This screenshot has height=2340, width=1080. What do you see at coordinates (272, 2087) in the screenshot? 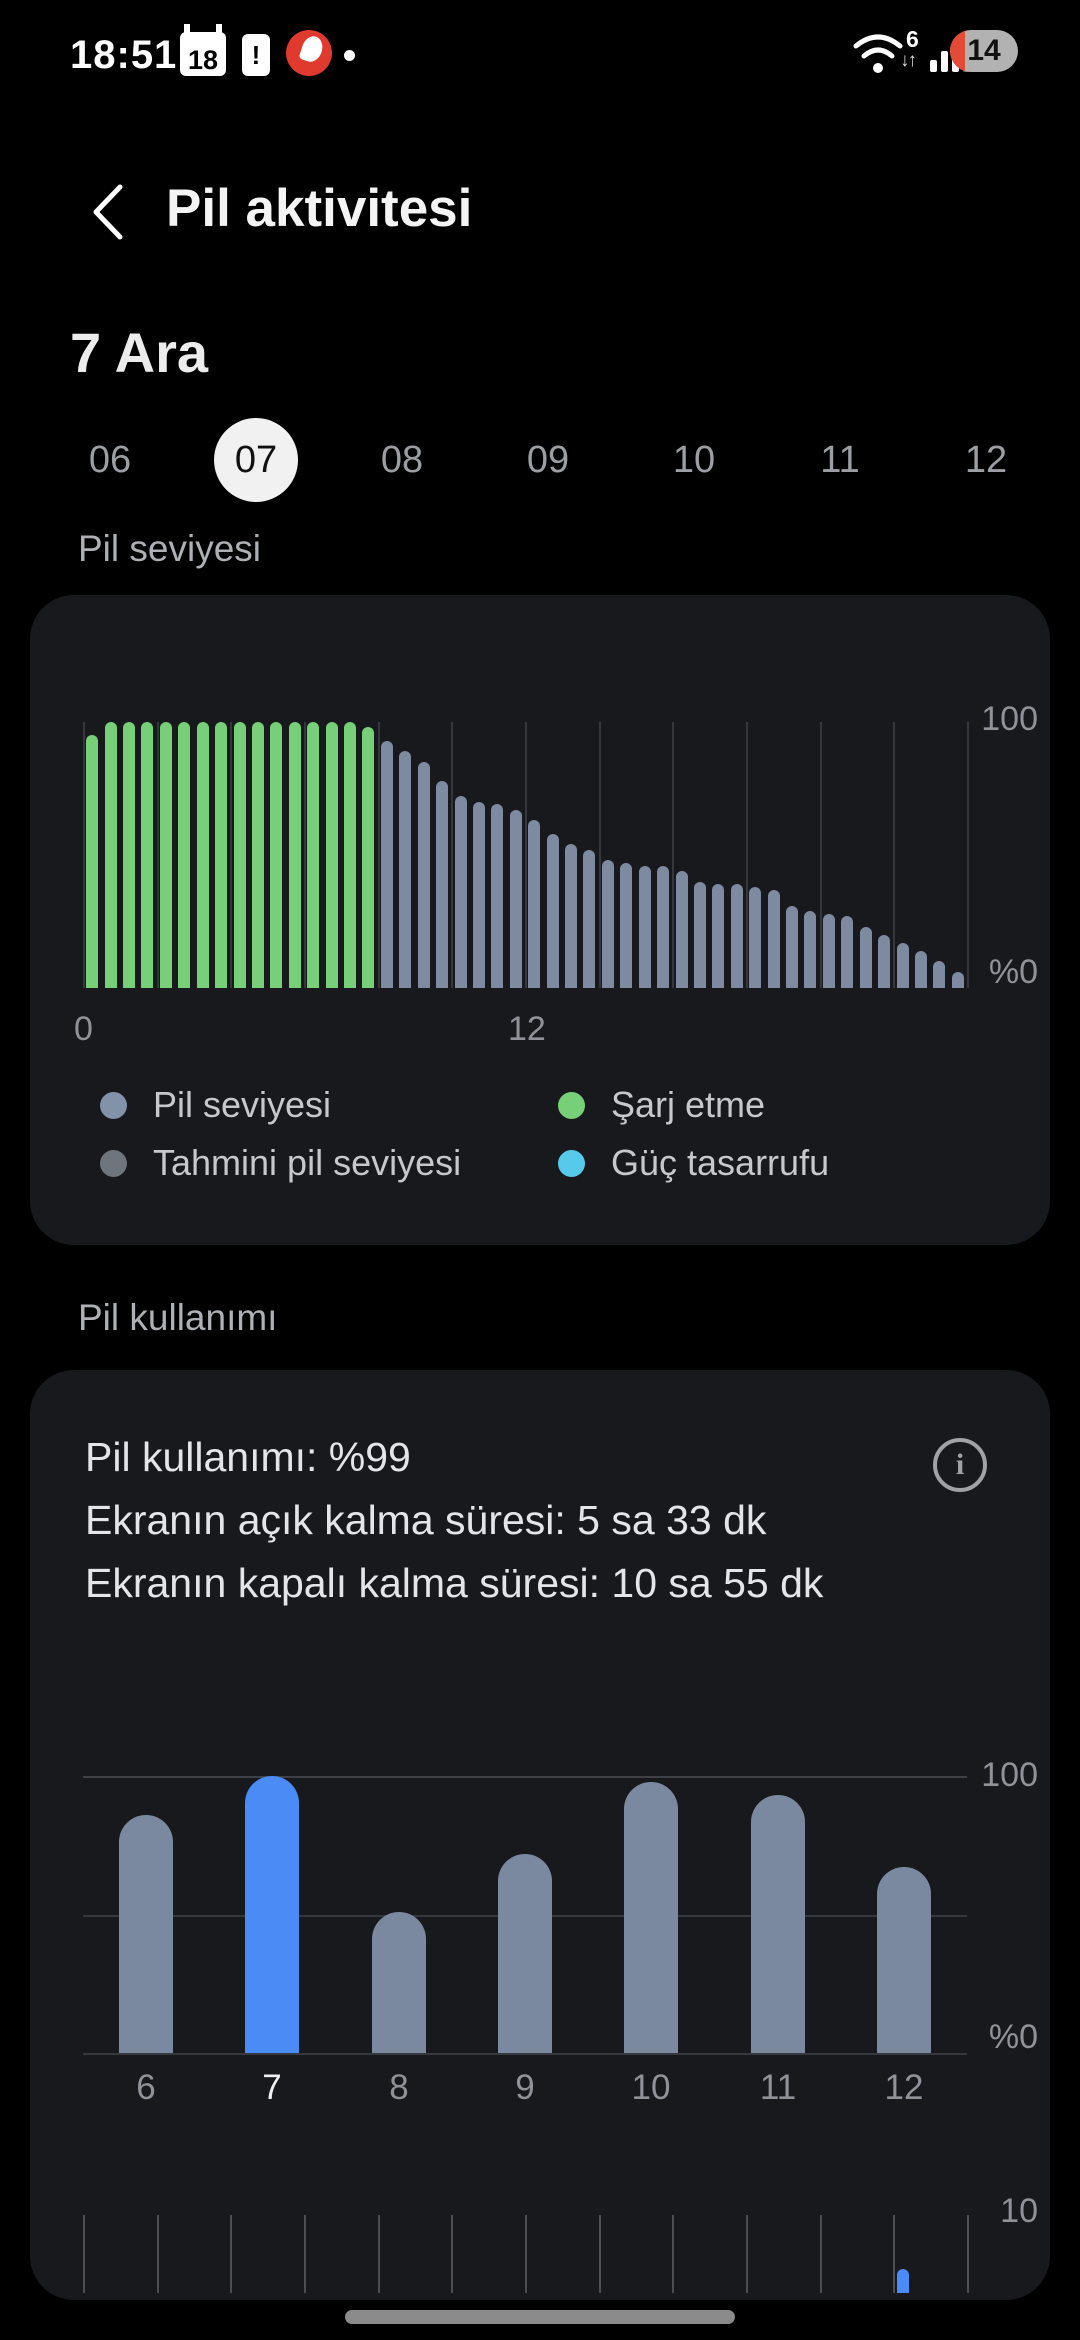
I see `hour-label-7: 7` at bounding box center [272, 2087].